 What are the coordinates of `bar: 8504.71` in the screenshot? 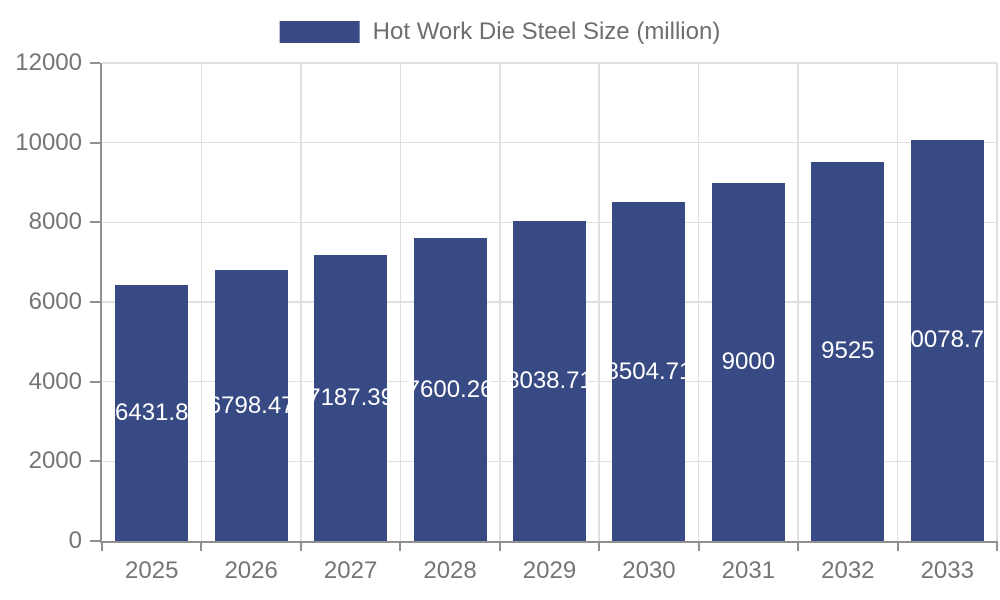 It's located at (649, 371).